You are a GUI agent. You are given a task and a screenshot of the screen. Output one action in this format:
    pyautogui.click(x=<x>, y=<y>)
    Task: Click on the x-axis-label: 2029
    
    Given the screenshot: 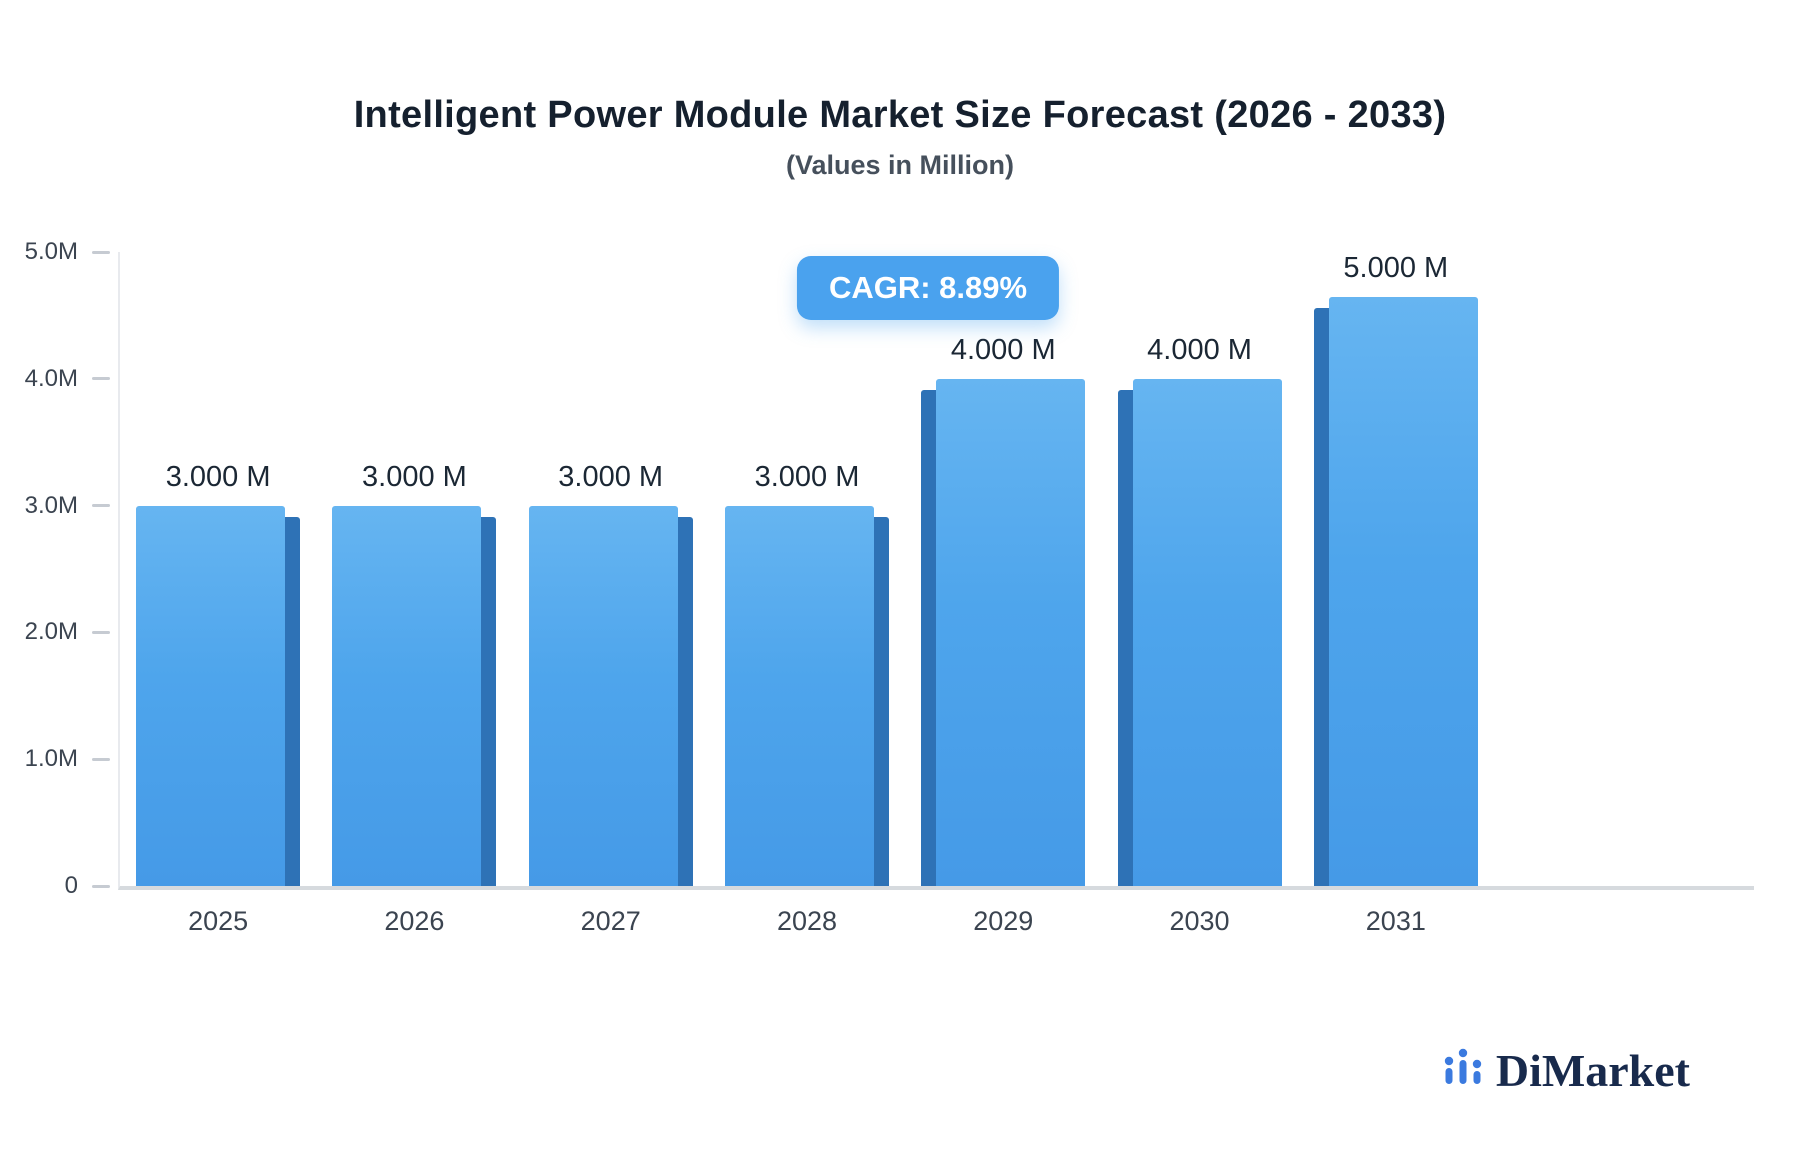 What is the action you would take?
    pyautogui.click(x=1003, y=921)
    